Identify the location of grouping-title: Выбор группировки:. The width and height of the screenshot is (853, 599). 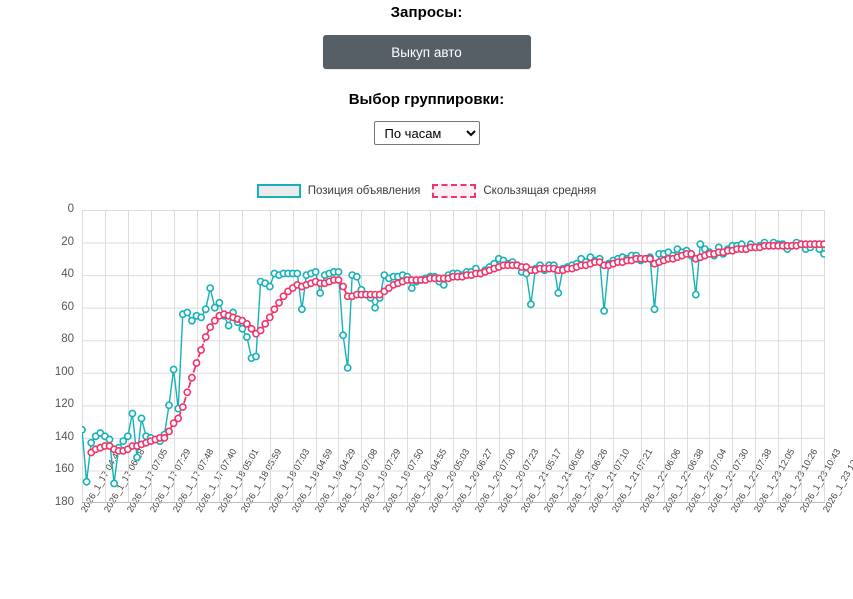
(426, 99).